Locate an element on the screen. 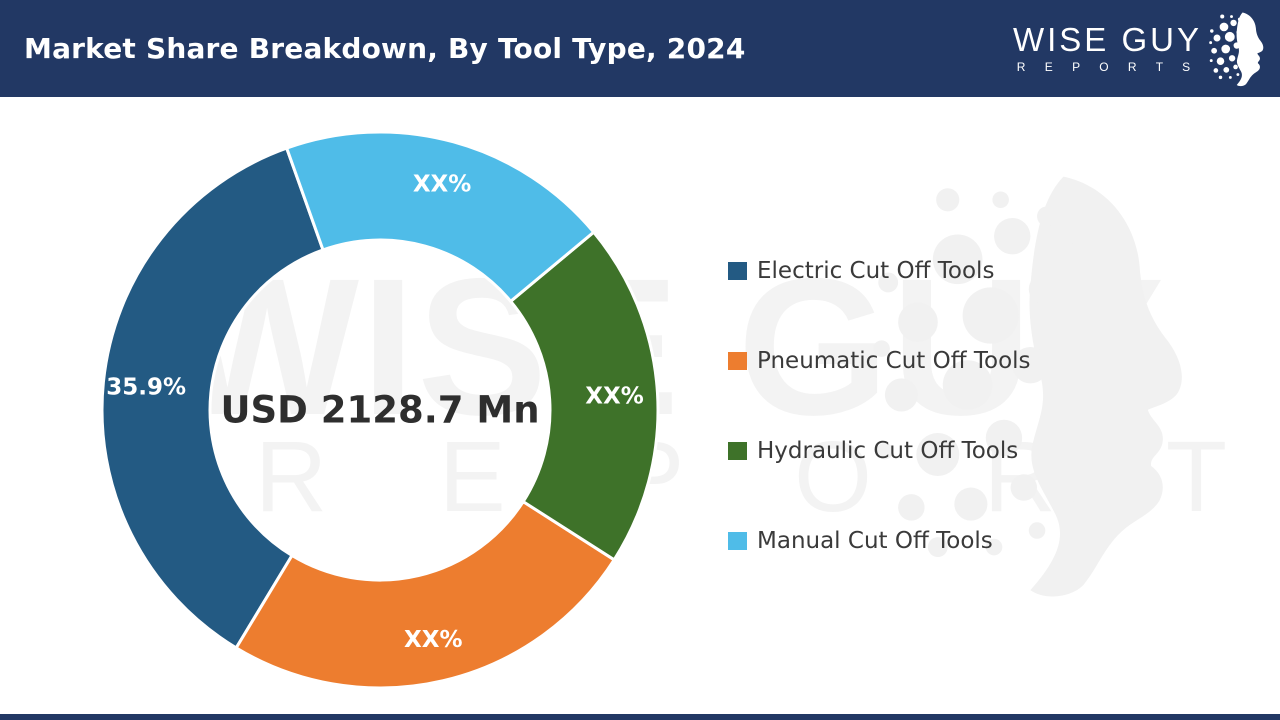 The height and width of the screenshot is (720, 1280). wise-guy-logo: WISE GUY R E P O R T S is located at coordinates (1146, 49).